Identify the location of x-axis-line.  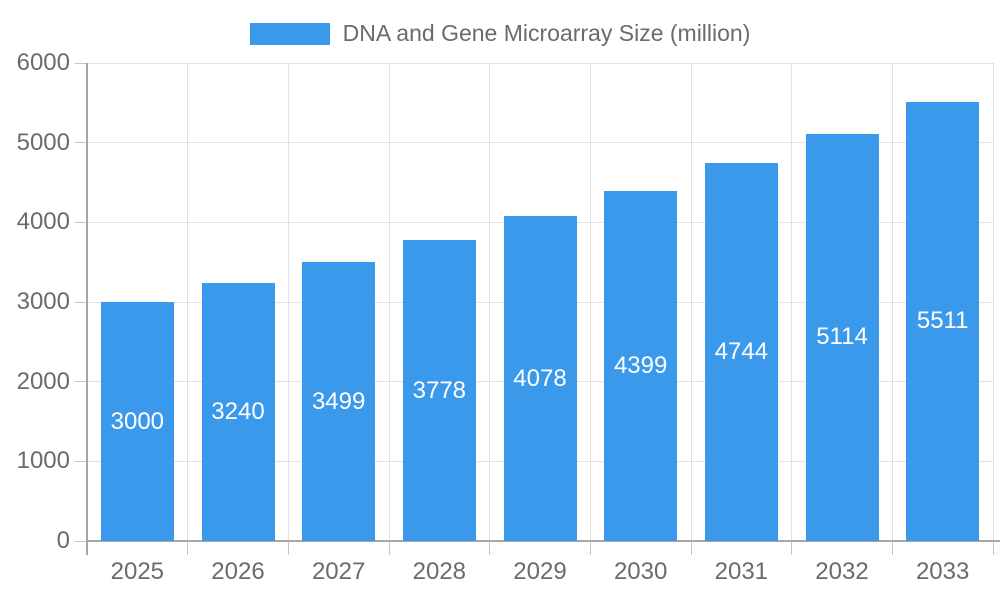
(543, 541).